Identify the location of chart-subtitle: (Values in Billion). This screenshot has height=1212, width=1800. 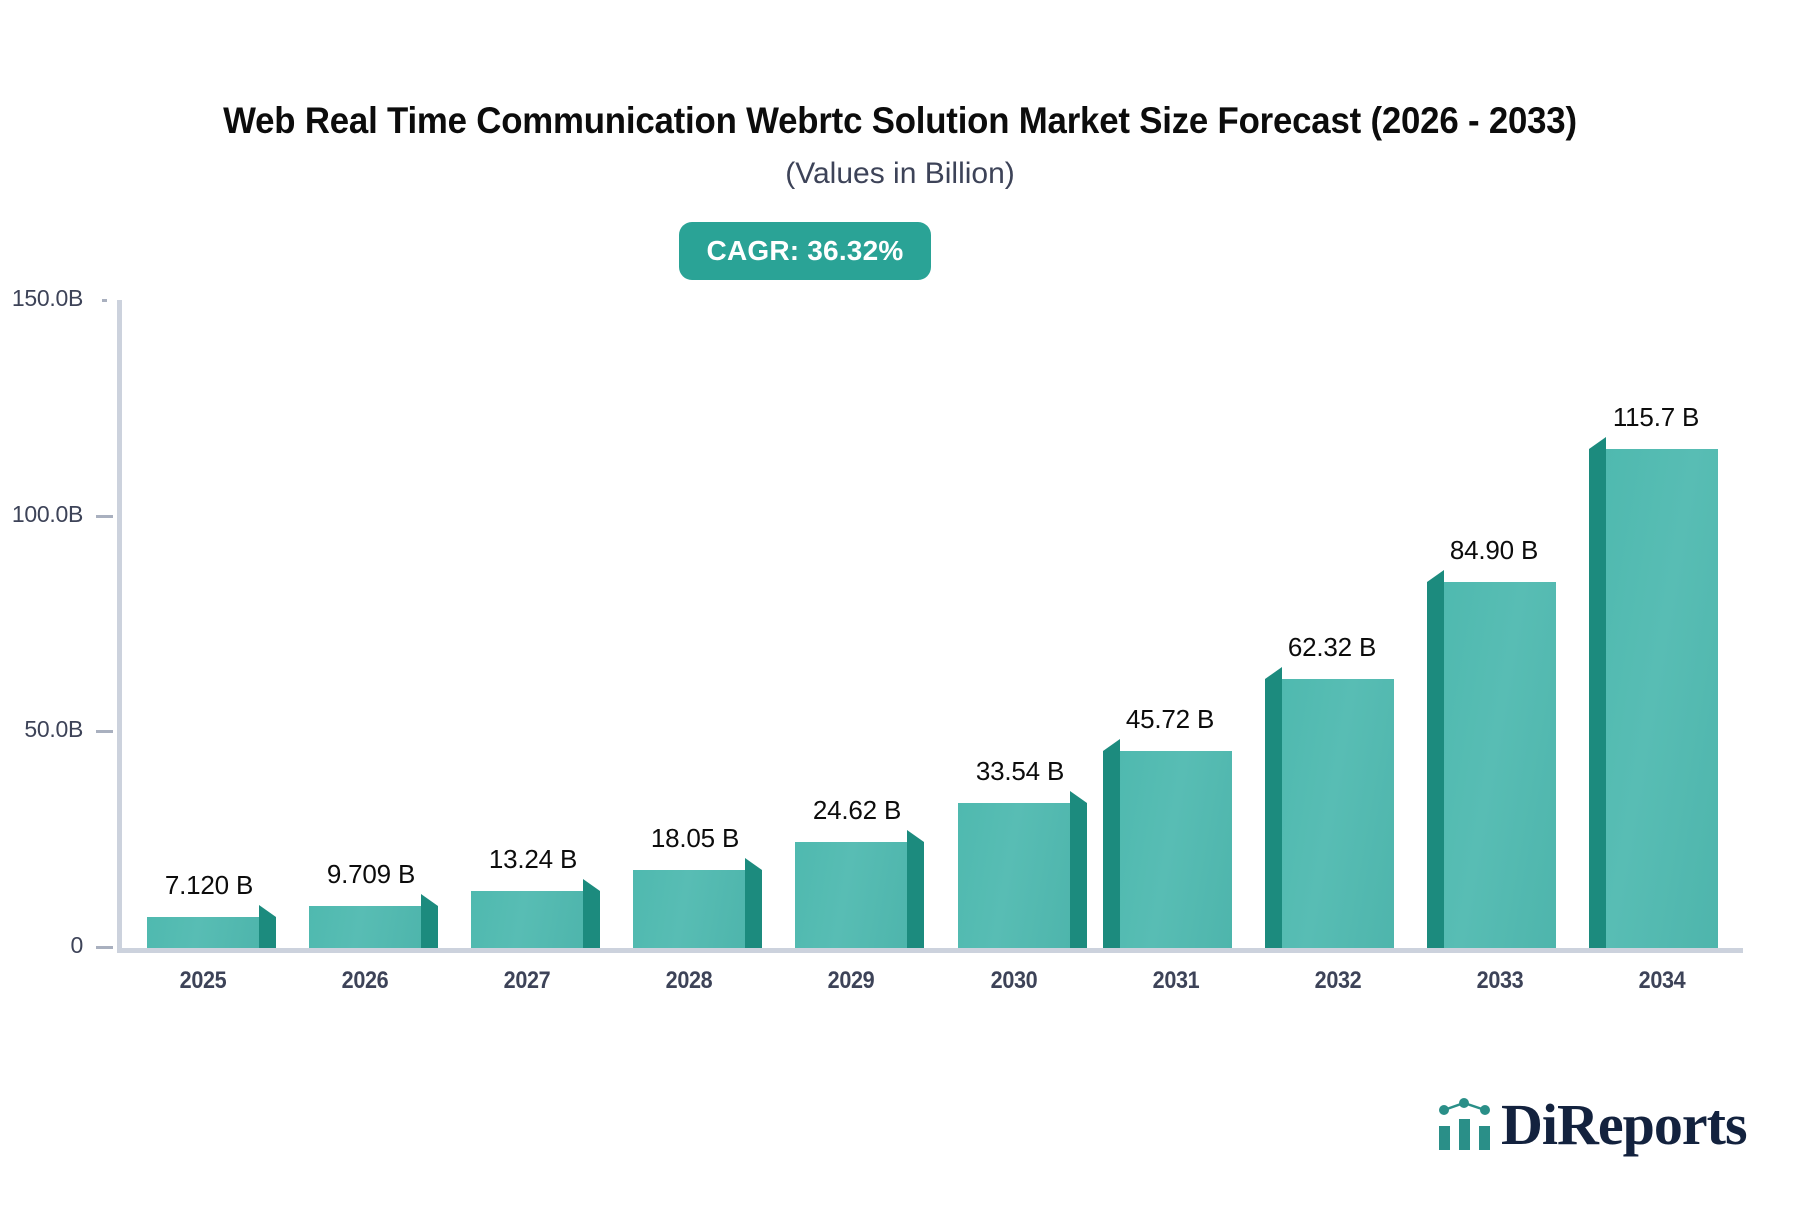
(900, 173).